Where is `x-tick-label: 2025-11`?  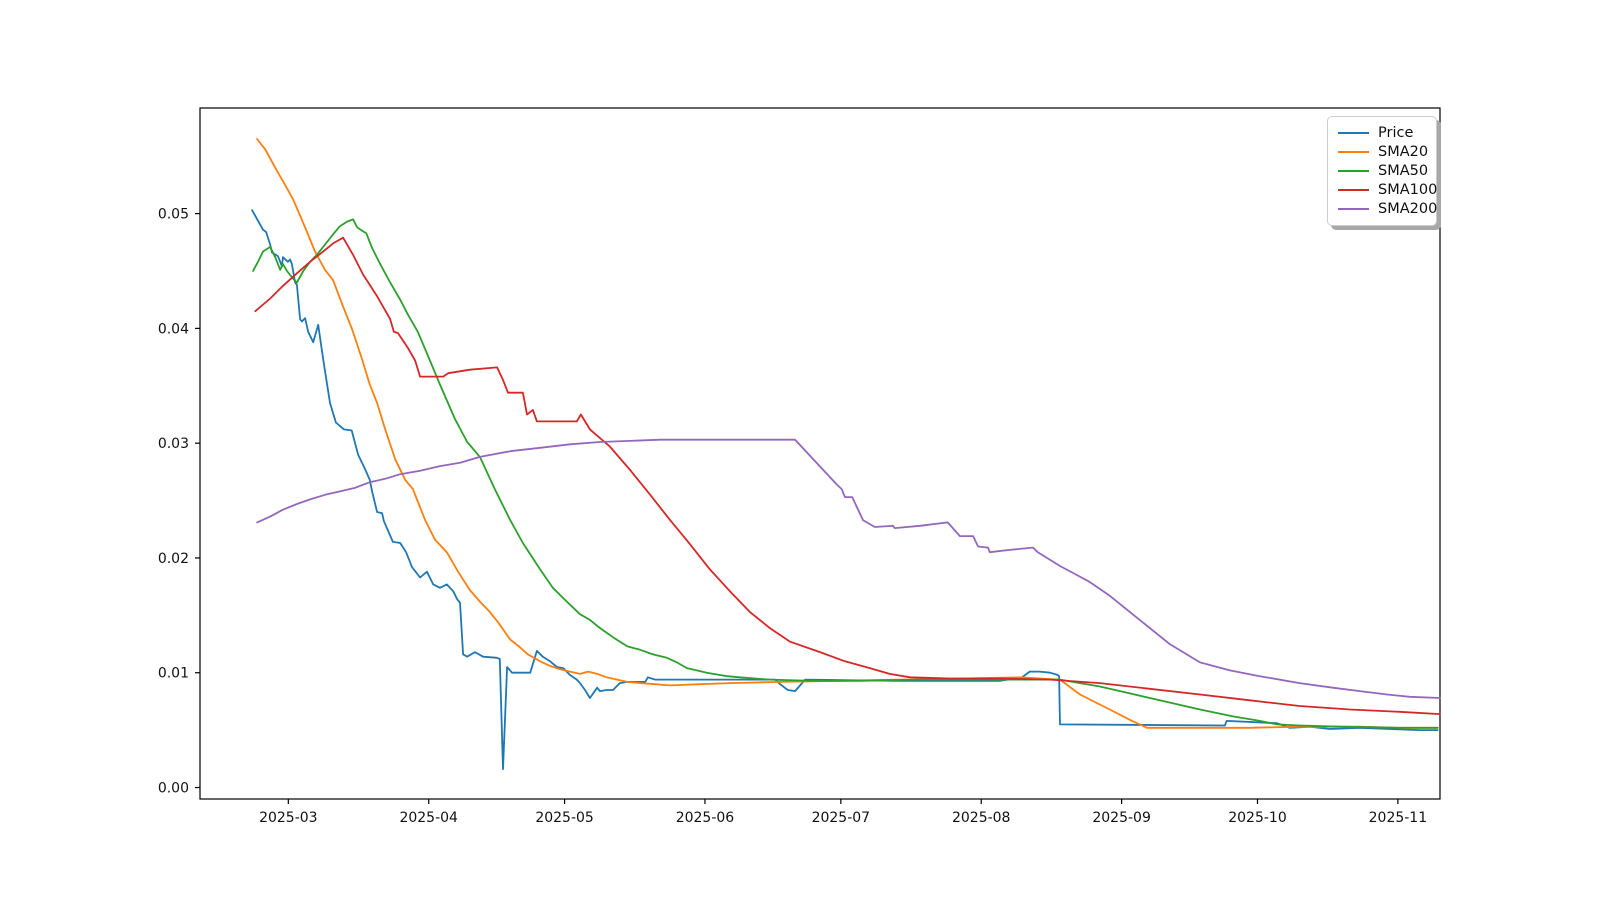 x-tick-label: 2025-11 is located at coordinates (1398, 818).